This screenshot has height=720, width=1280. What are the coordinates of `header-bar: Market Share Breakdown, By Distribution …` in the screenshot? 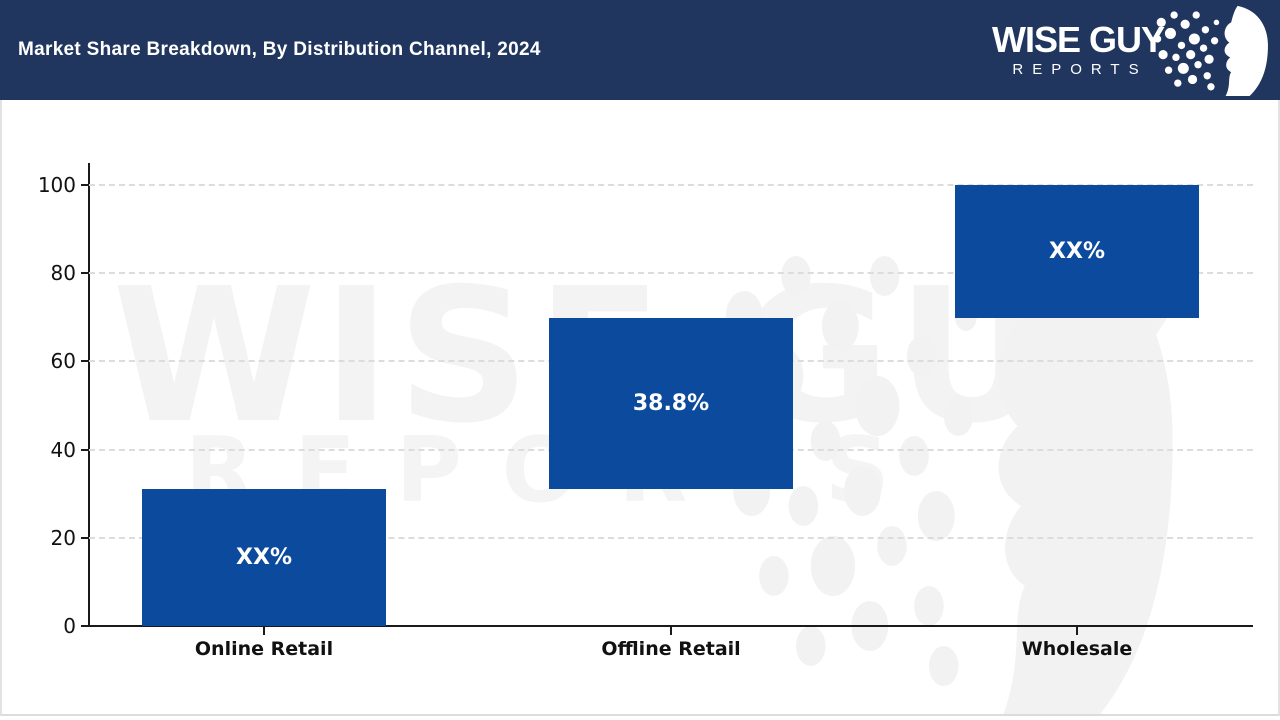 It's located at (640, 50).